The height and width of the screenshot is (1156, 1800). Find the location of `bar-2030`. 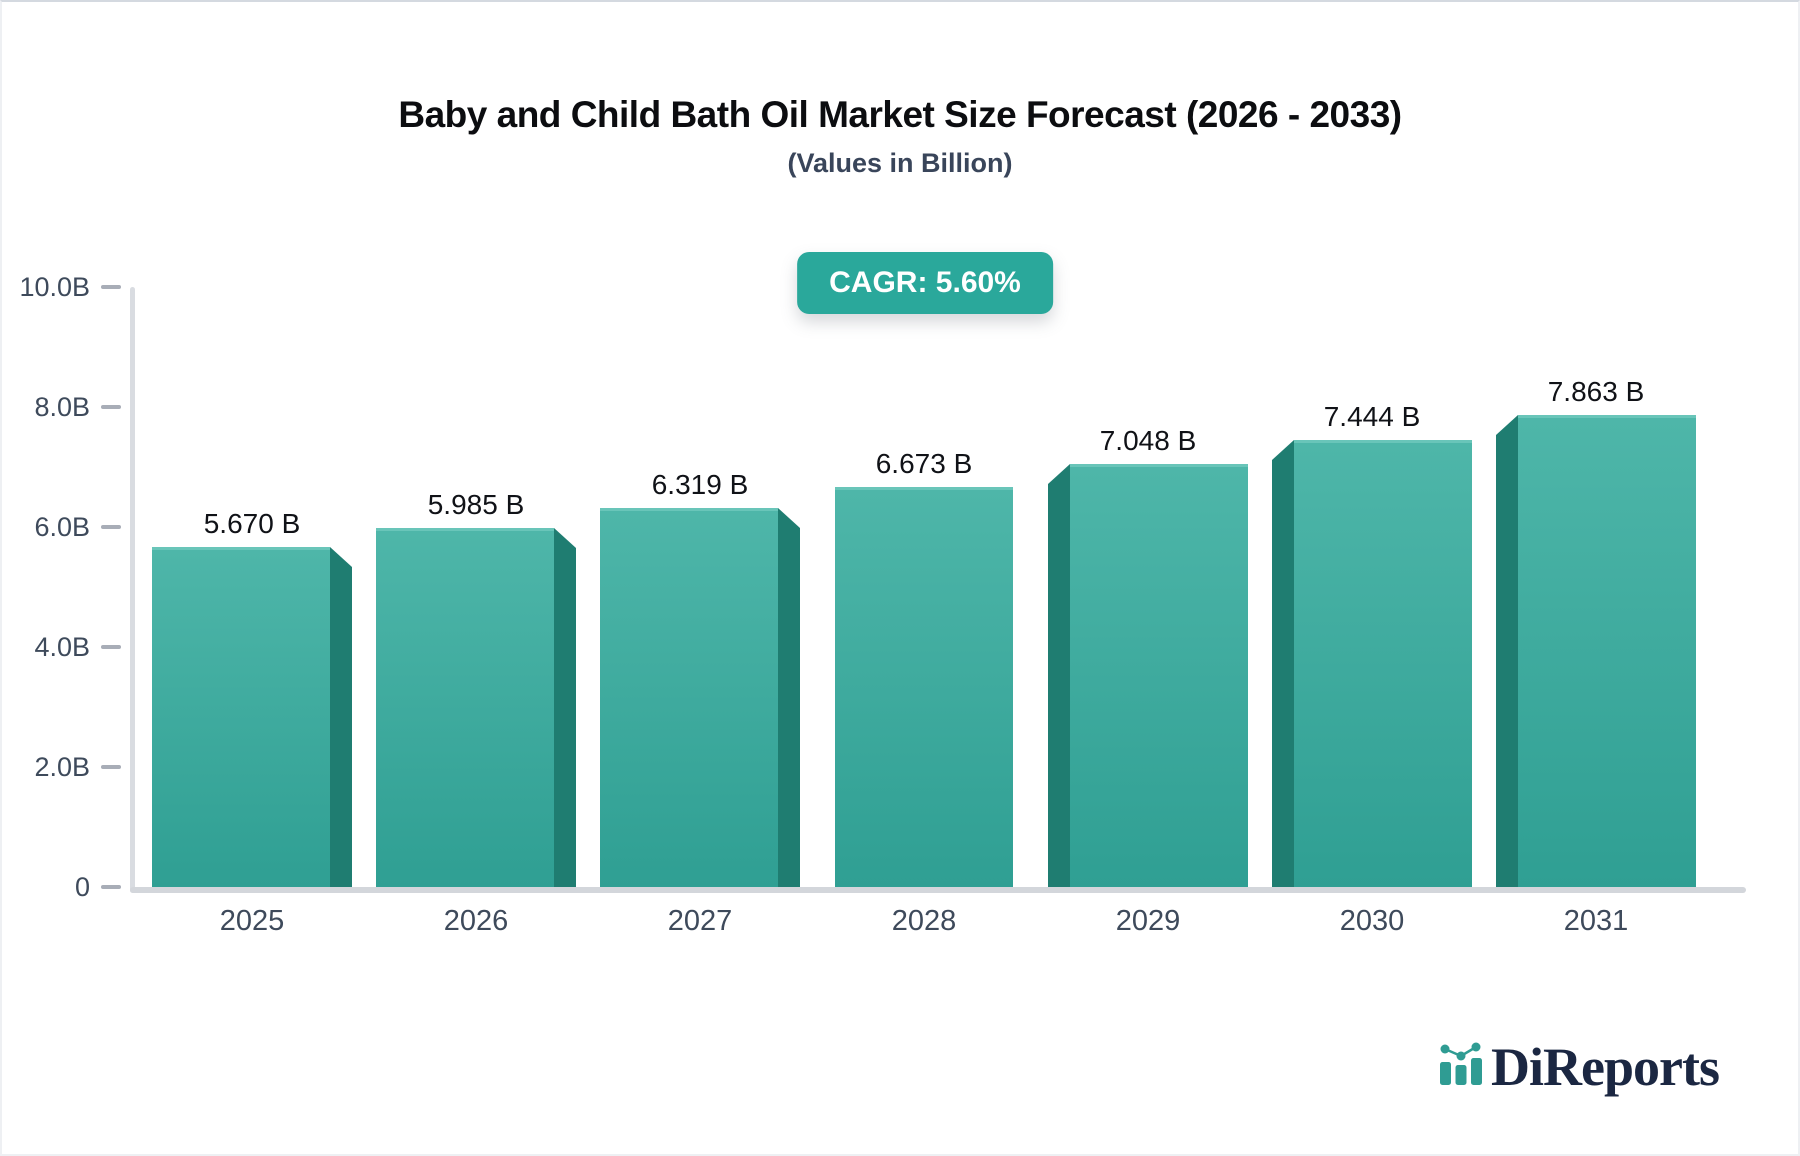

bar-2030 is located at coordinates (1372, 663).